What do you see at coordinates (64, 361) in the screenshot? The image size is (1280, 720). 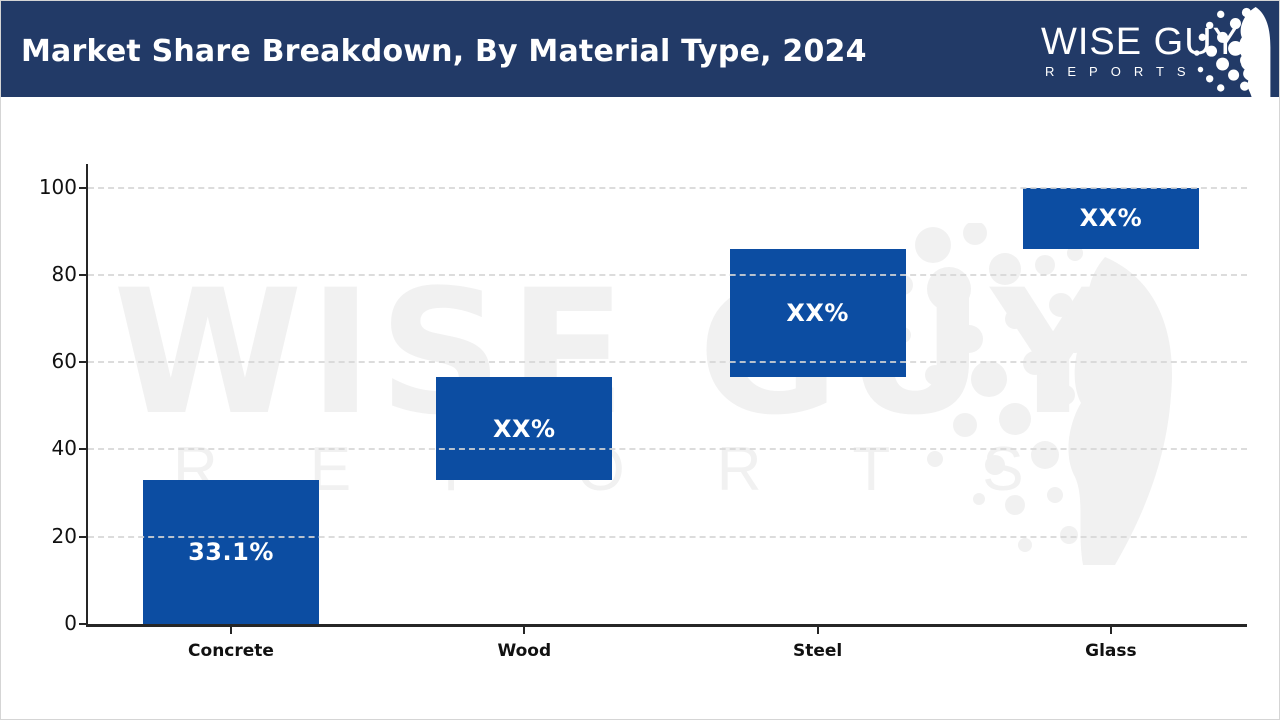 I see `y-tick-label: 60` at bounding box center [64, 361].